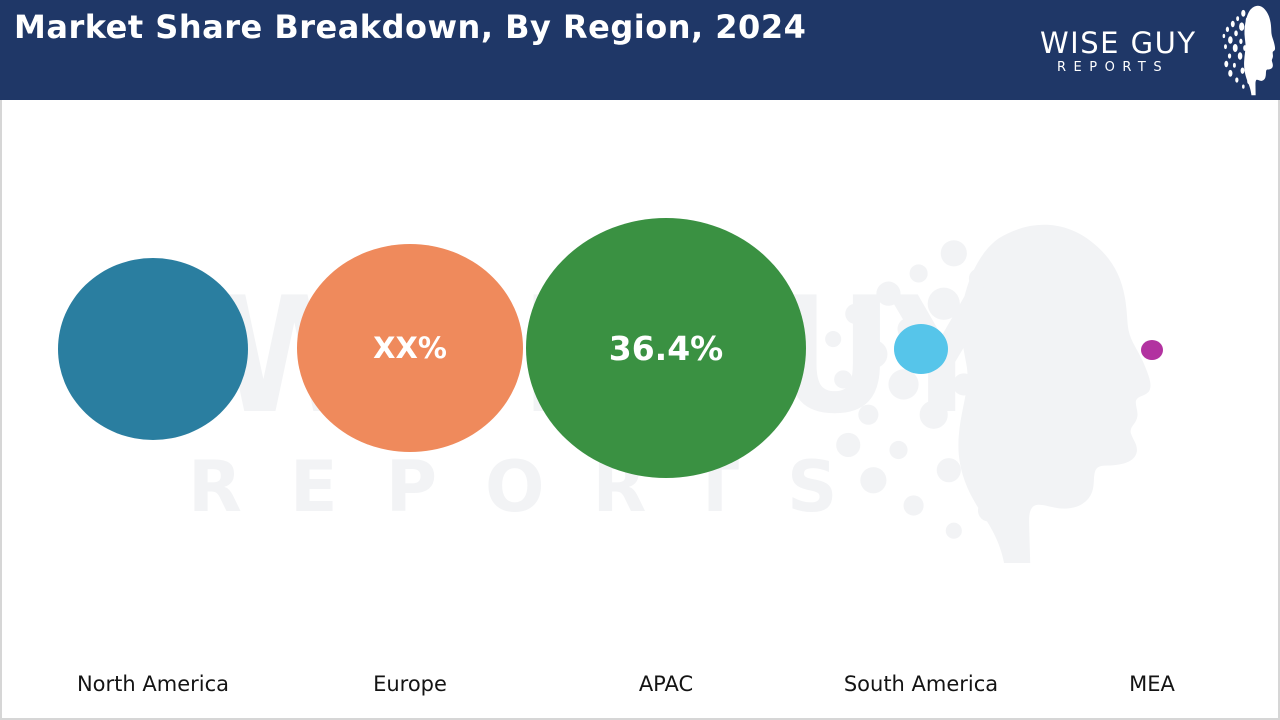  Describe the element at coordinates (921, 349) in the screenshot. I see `bubble-south-america` at that location.